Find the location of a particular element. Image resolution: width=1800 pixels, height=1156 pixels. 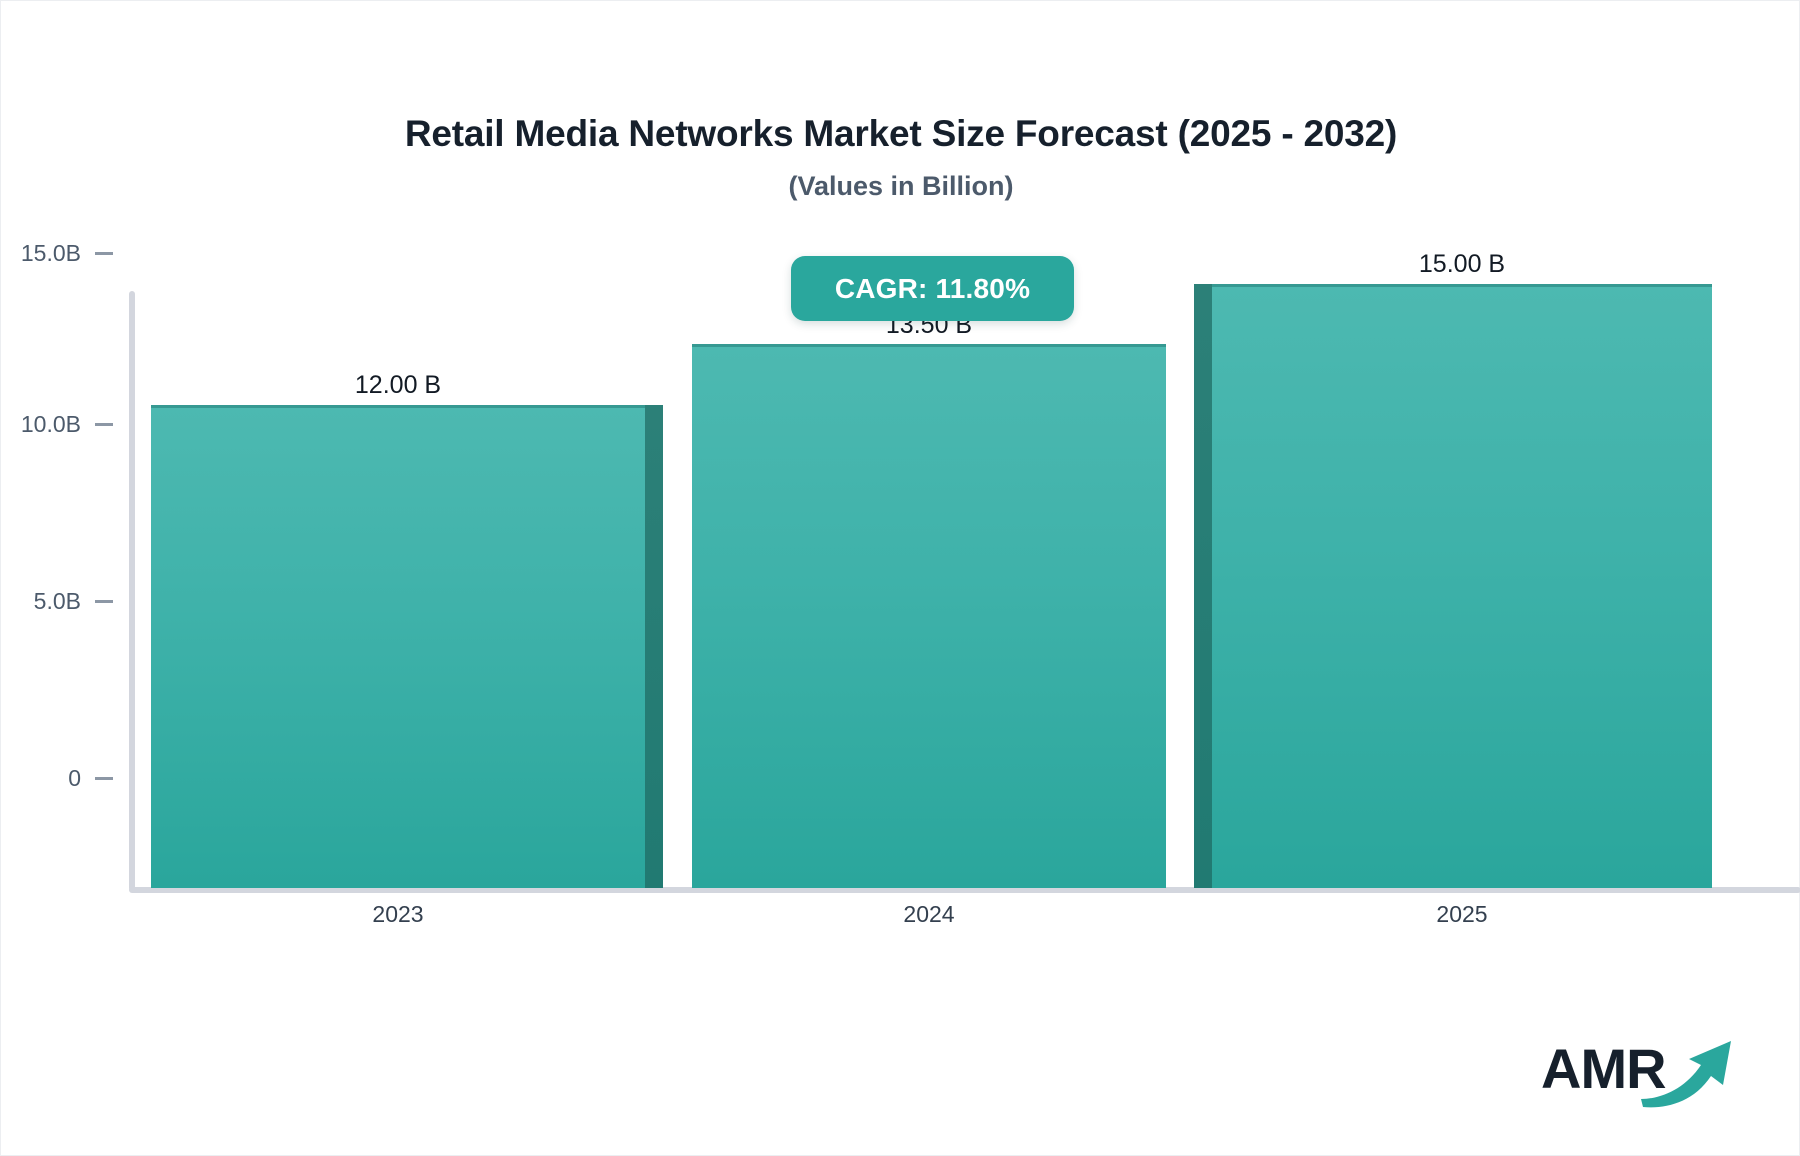

y-axis-tick-5: 5.0B is located at coordinates (61, 600).